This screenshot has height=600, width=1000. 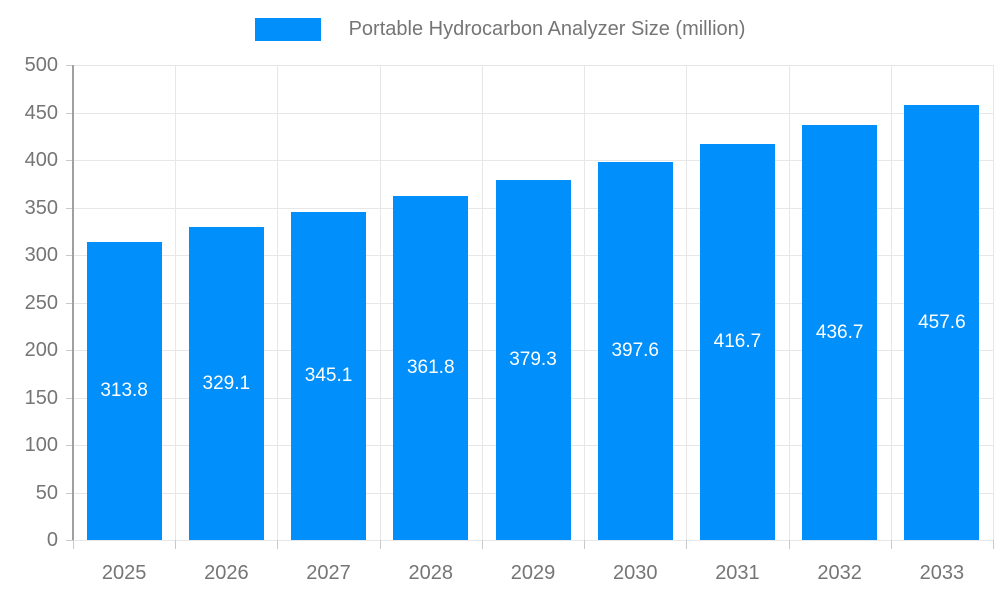 I want to click on bar-value-label: 361.8, so click(x=430, y=368).